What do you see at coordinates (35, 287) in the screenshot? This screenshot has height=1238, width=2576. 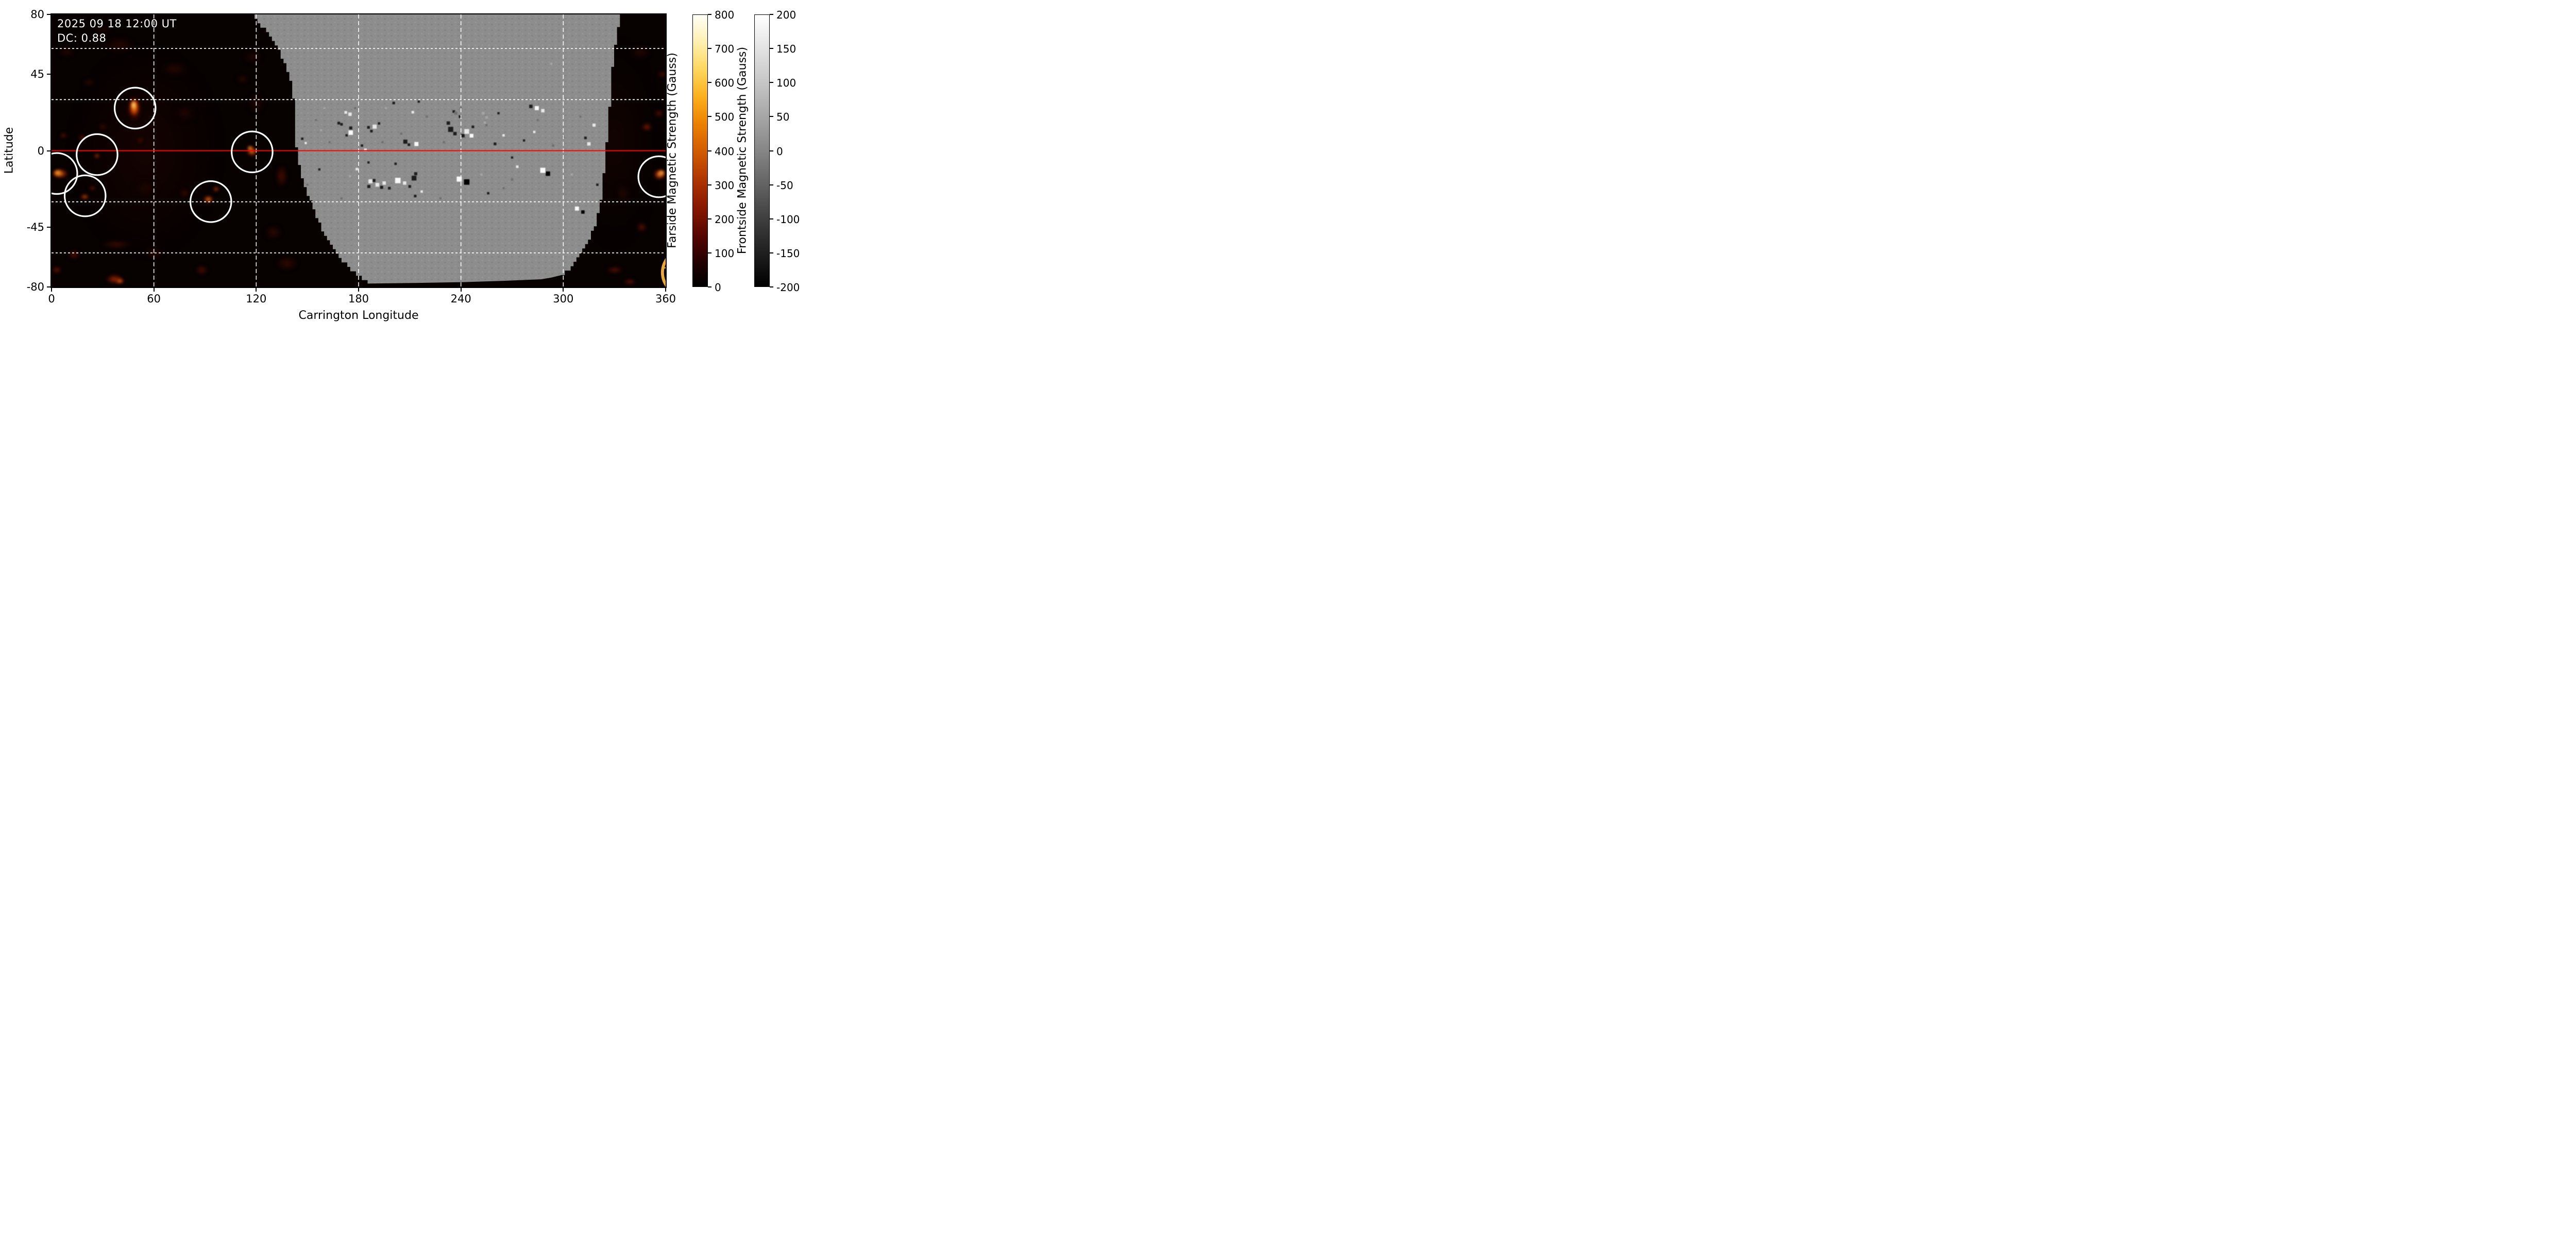 I see `y-tick-label: -80` at bounding box center [35, 287].